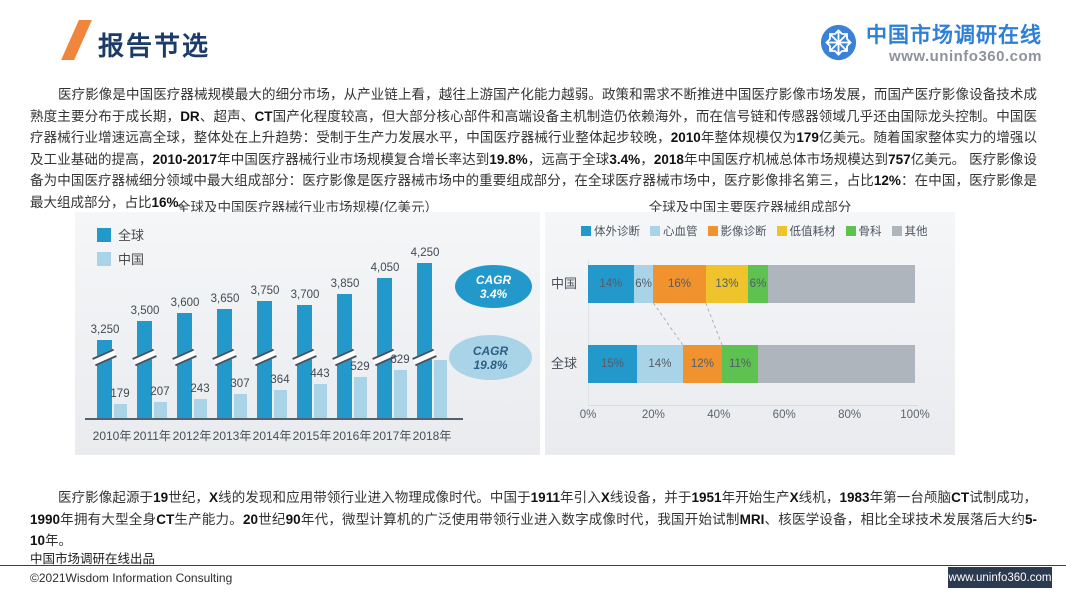 This screenshot has width=1066, height=600. What do you see at coordinates (613, 364) in the screenshot?
I see `bar-segment: 15%` at bounding box center [613, 364].